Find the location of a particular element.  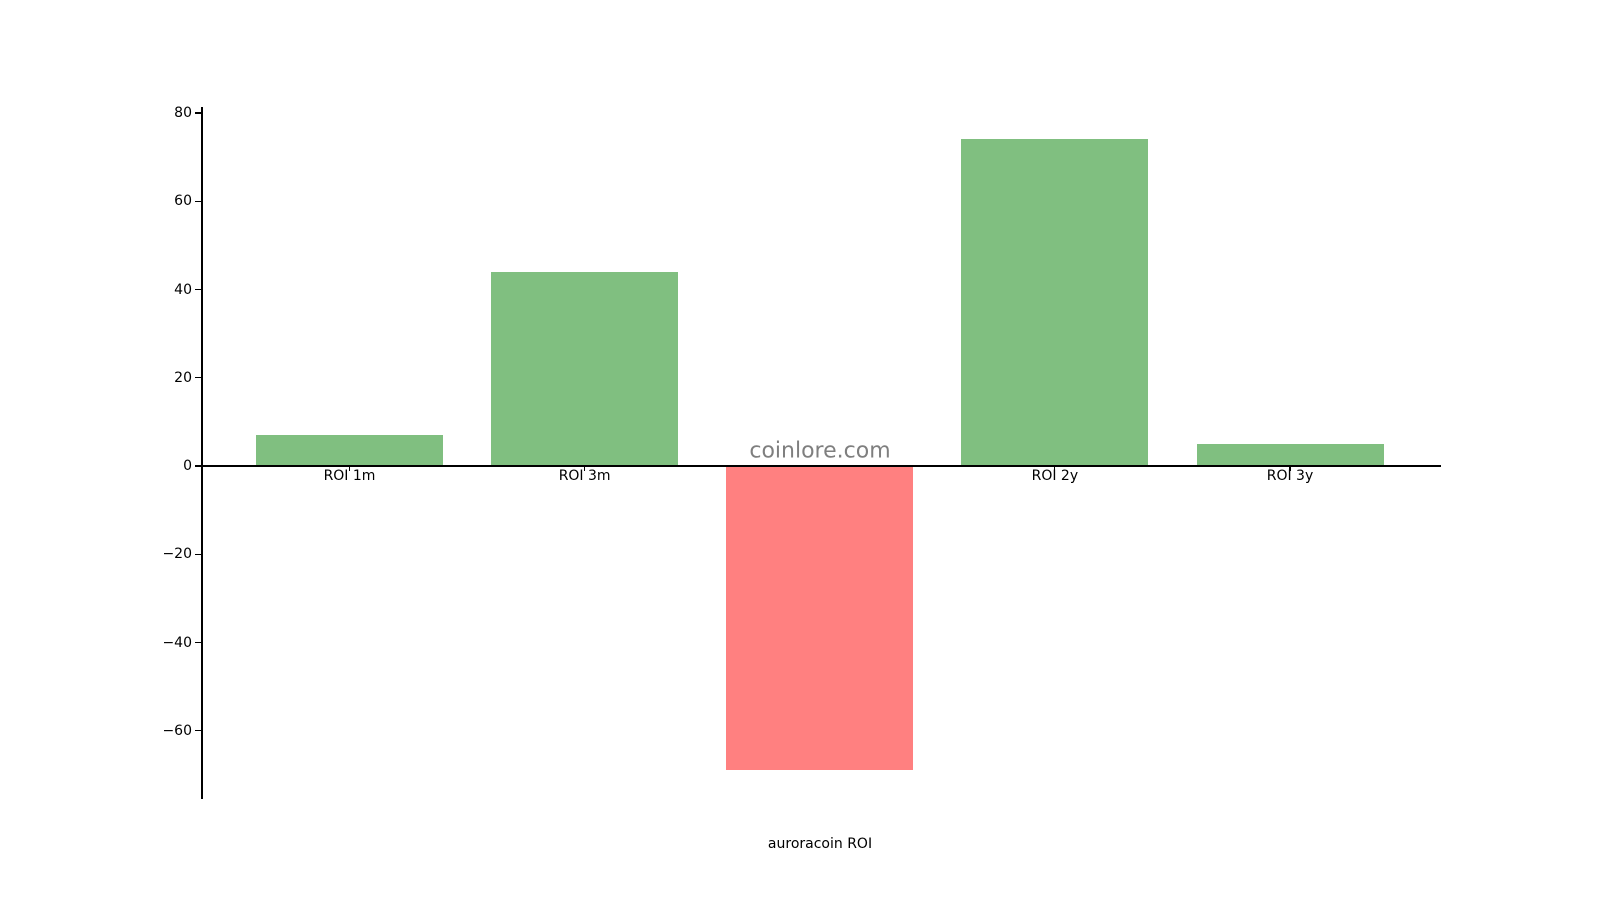

x-tick-label-roi-3m: ROI 3m is located at coordinates (584, 476).